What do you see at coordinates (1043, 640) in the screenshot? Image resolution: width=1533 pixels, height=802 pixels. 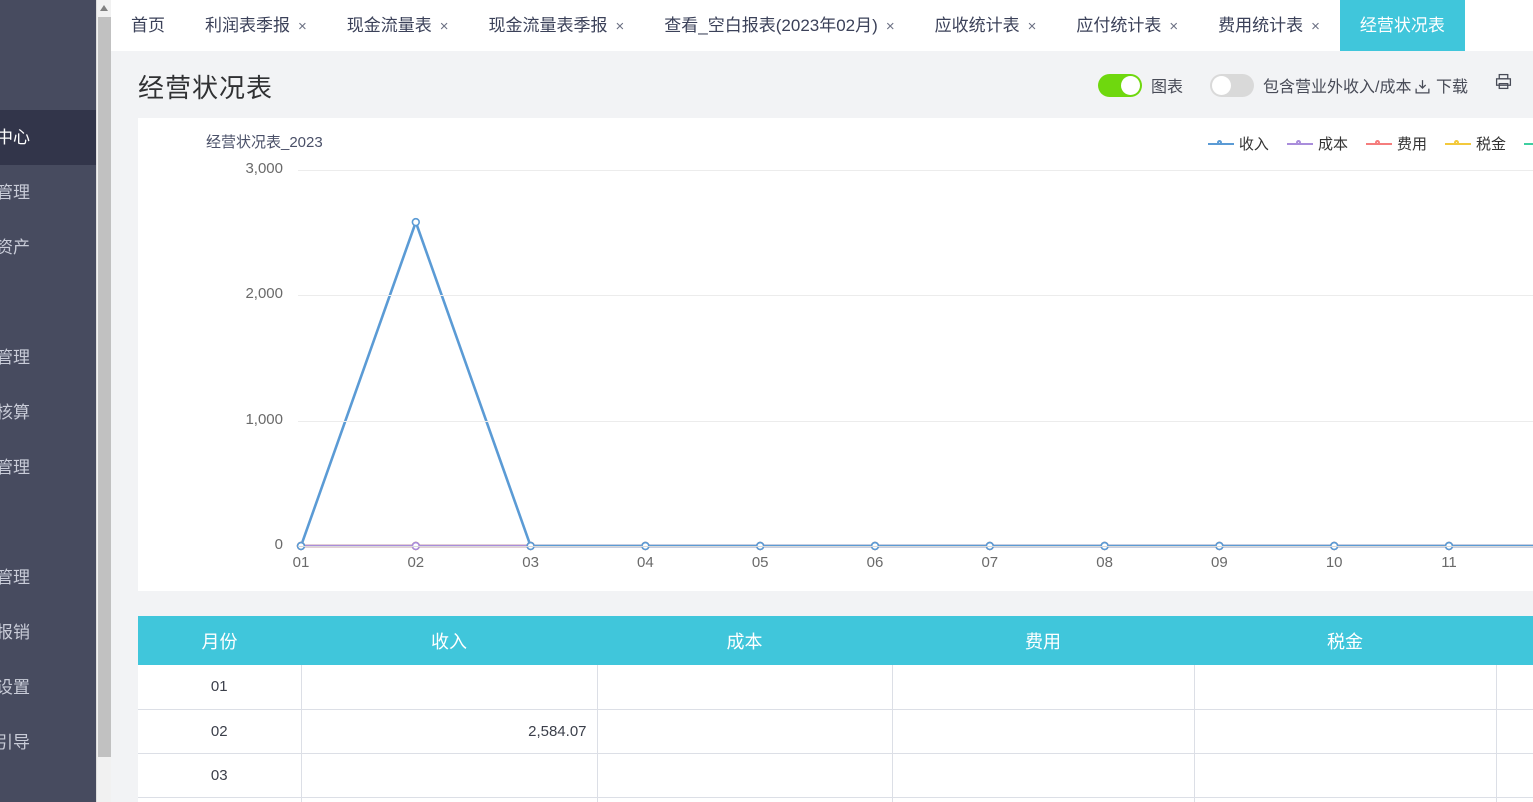 I see `table-column-header: 费用` at bounding box center [1043, 640].